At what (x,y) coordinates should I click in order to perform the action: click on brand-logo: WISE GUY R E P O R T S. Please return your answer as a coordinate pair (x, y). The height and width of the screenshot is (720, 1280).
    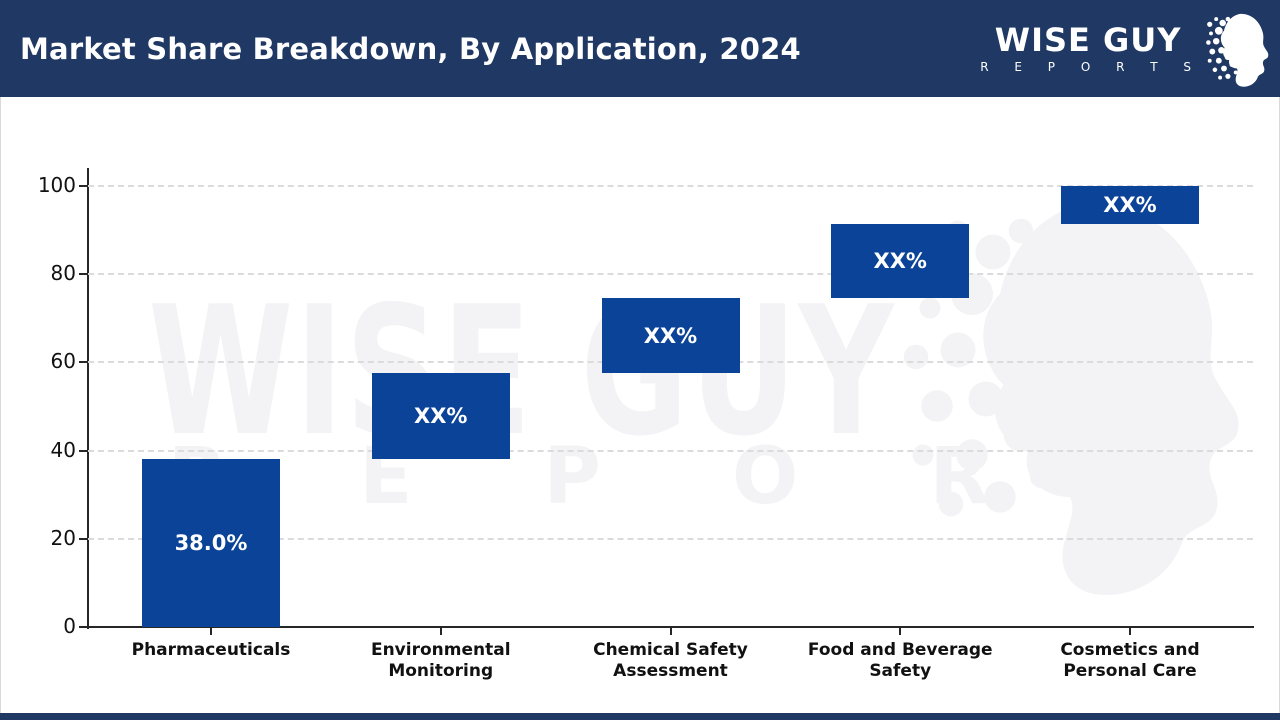
    Looking at the image, I should click on (1127, 49).